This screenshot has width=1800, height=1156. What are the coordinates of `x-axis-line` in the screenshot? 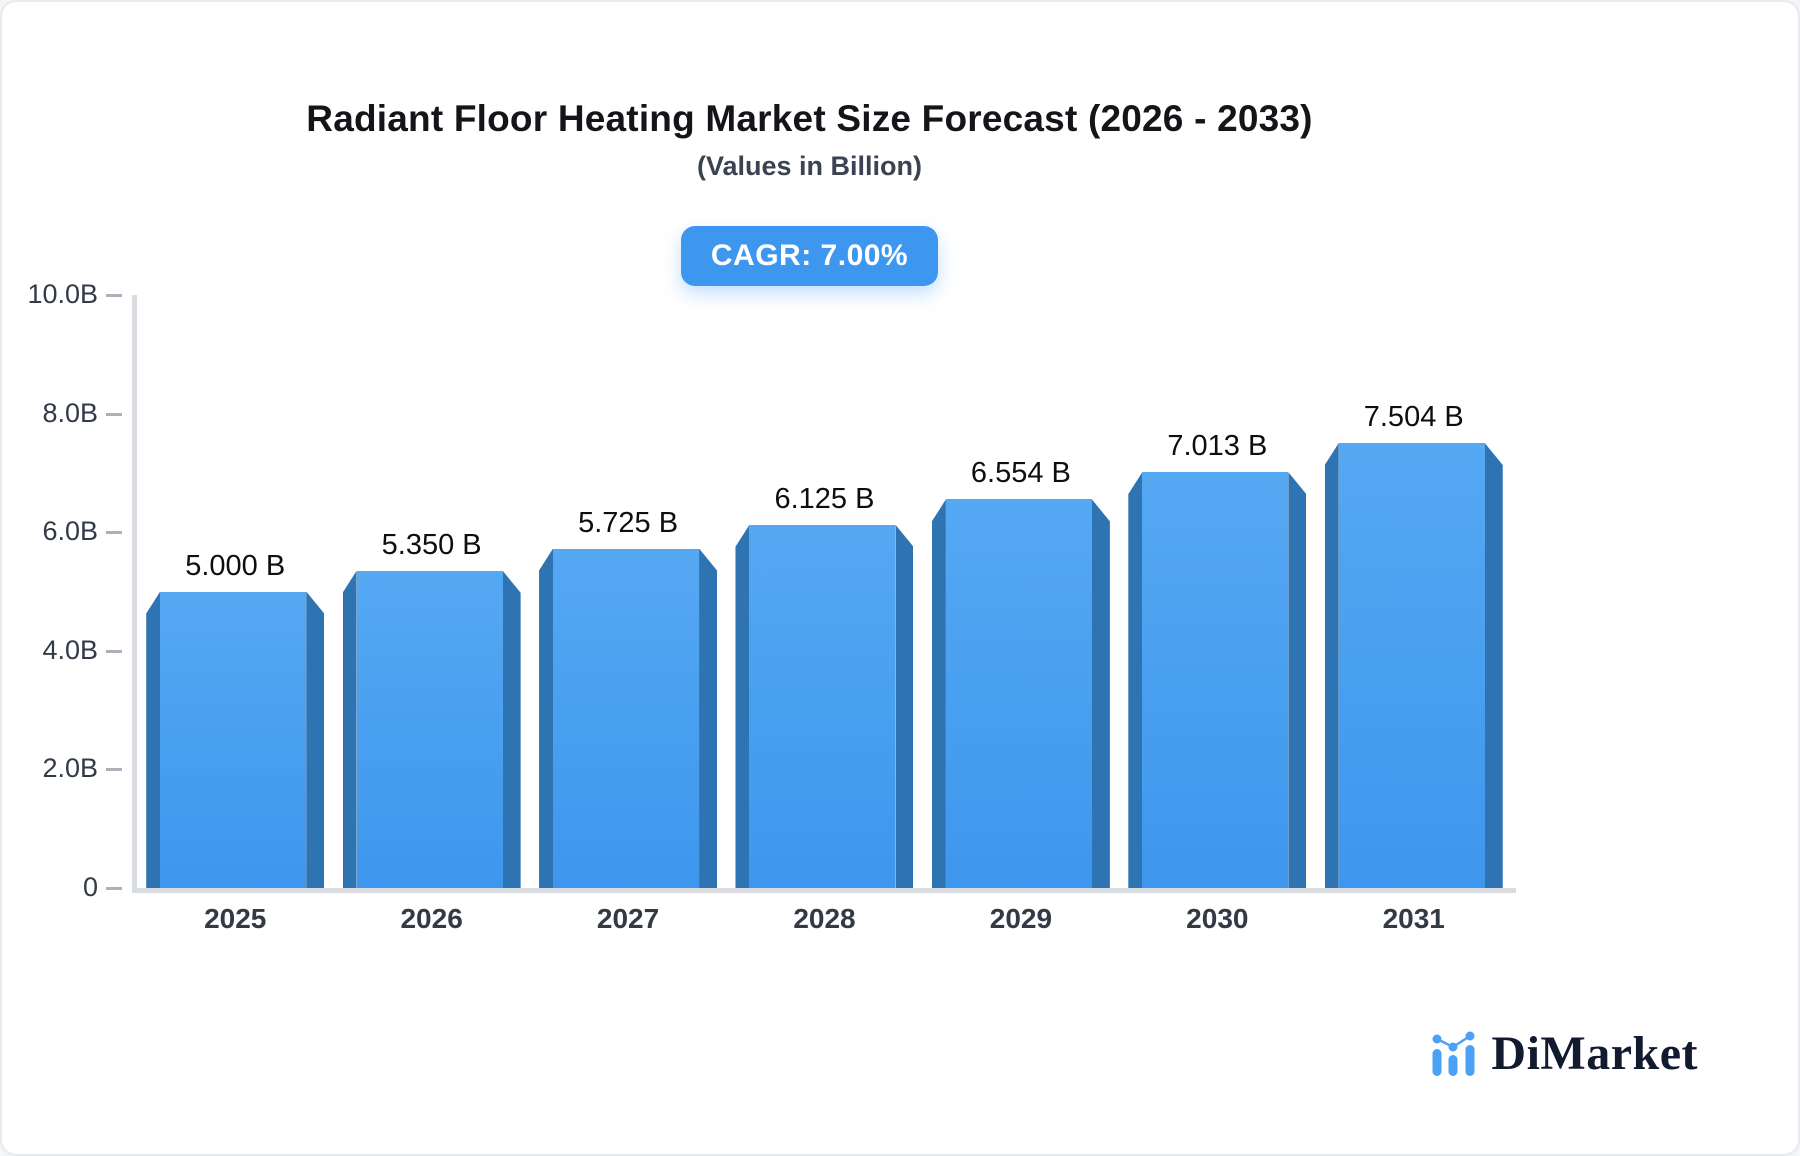 It's located at (824, 890).